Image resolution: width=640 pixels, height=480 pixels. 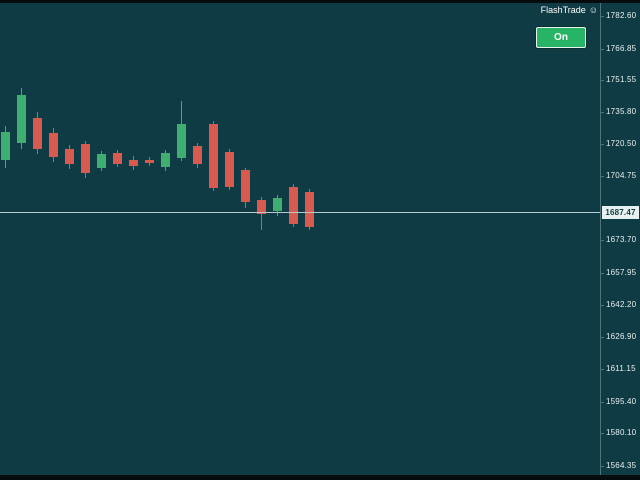 I want to click on ea-label: FlashTrade ☺, so click(x=569, y=10).